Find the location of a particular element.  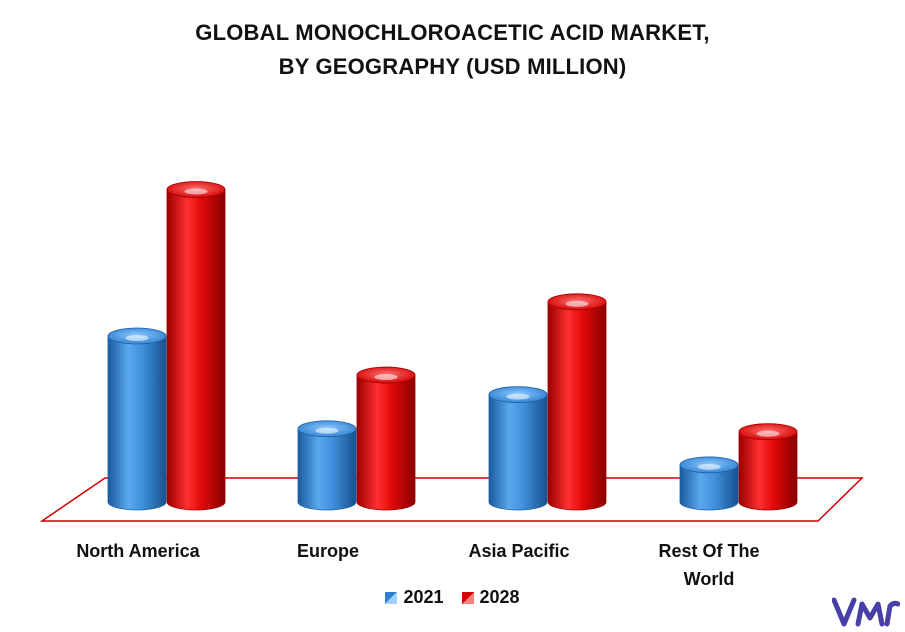

bar-2028-north-america is located at coordinates (196, 346).